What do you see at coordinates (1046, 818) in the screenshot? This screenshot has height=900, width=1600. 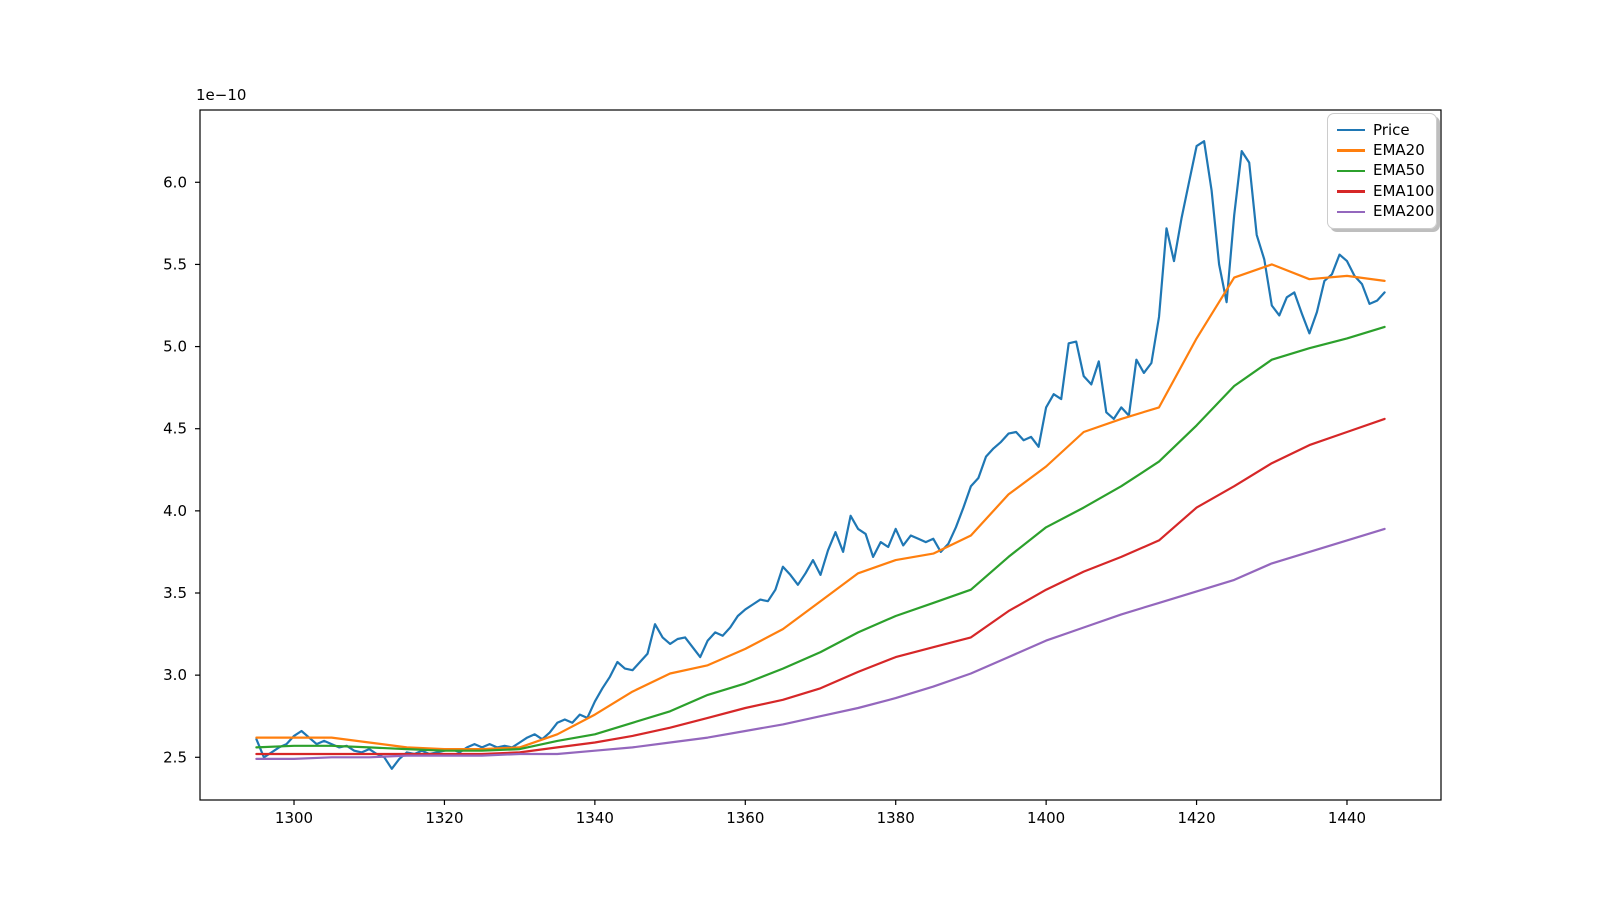 I see `x-tick-label: 1400` at bounding box center [1046, 818].